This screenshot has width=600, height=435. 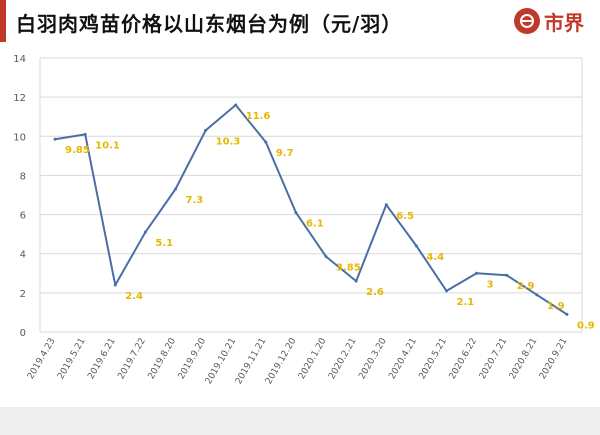 I want to click on footer-band, so click(x=300, y=421).